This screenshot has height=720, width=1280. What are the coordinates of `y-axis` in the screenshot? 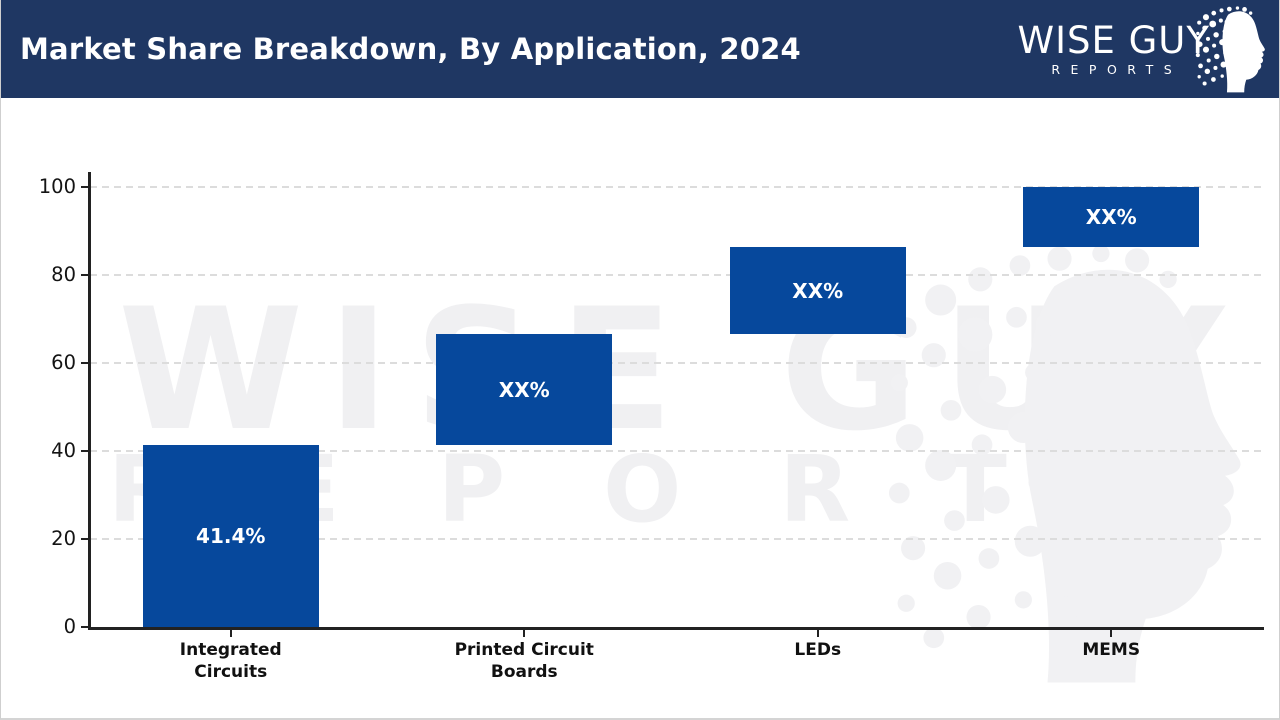 It's located at (89, 400).